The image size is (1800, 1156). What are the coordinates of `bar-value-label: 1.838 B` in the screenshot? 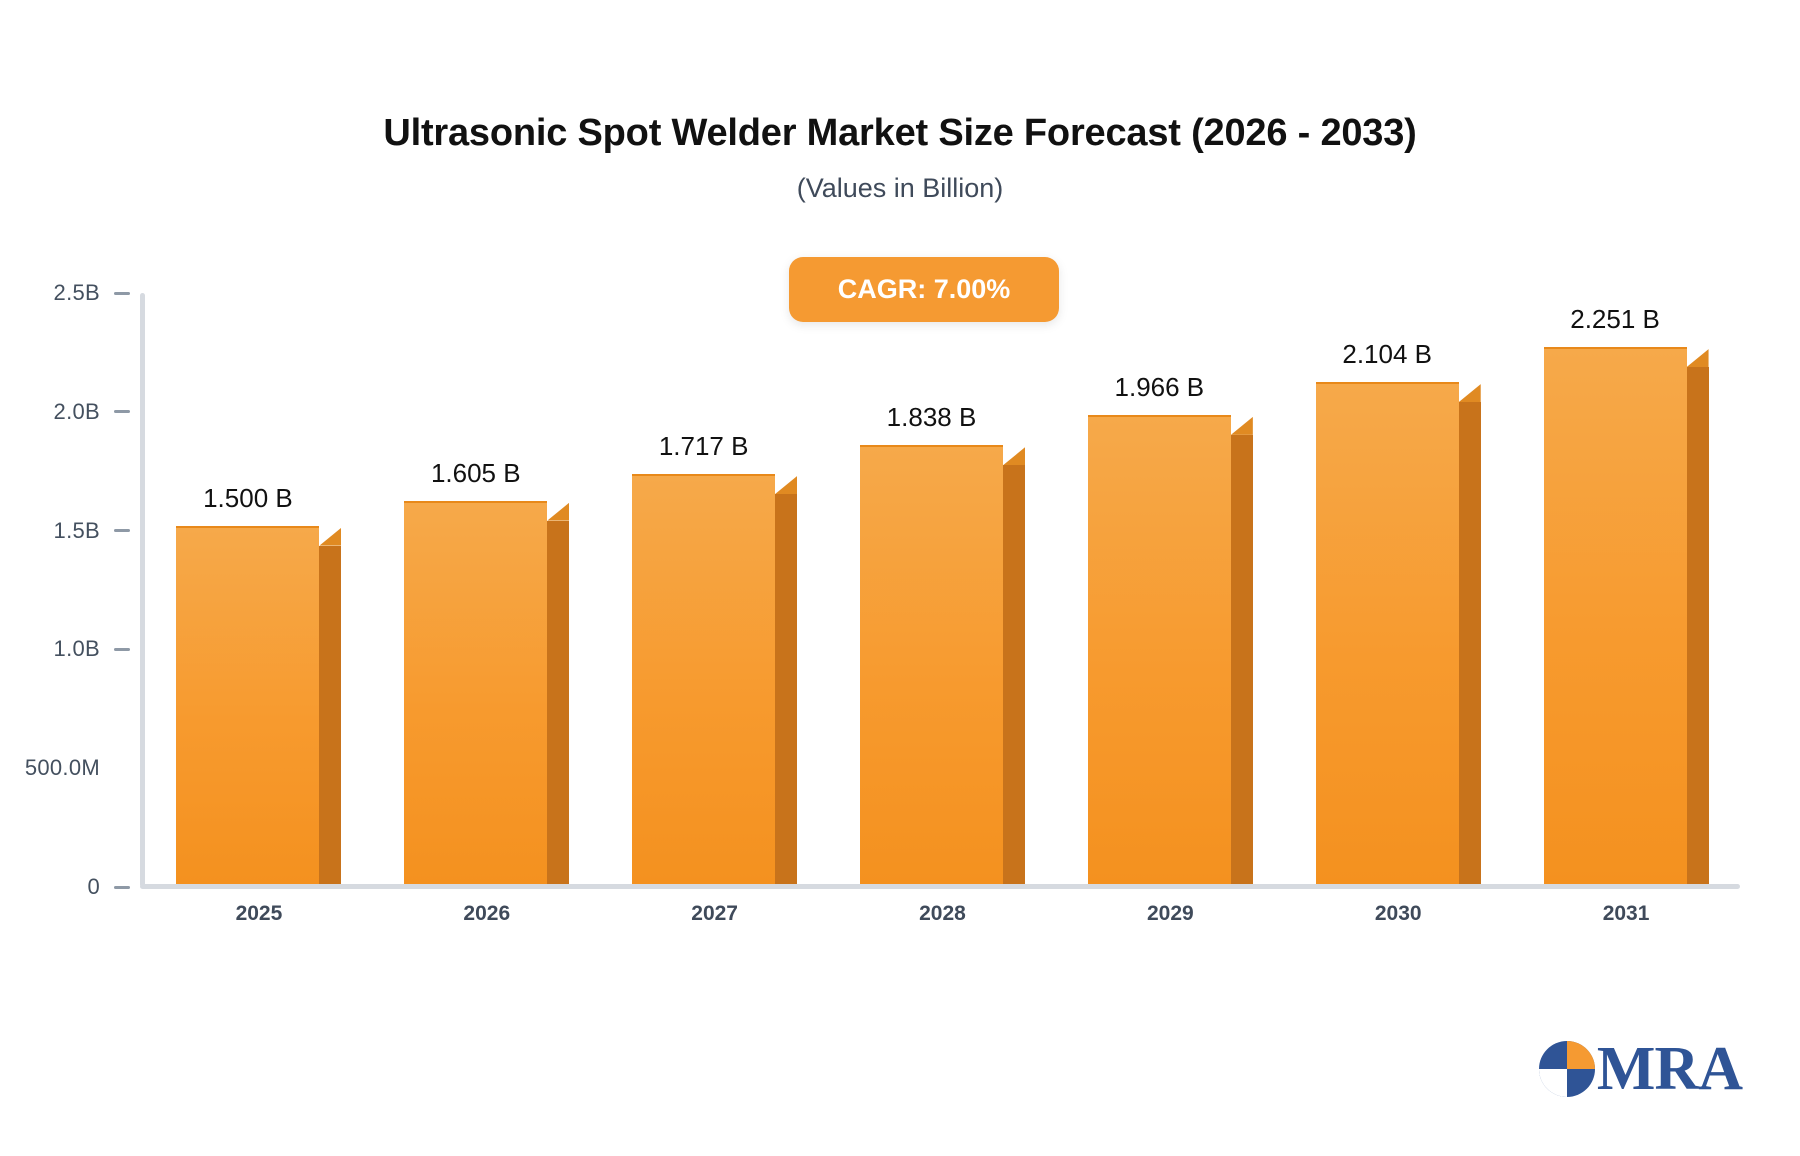 It's located at (931, 417).